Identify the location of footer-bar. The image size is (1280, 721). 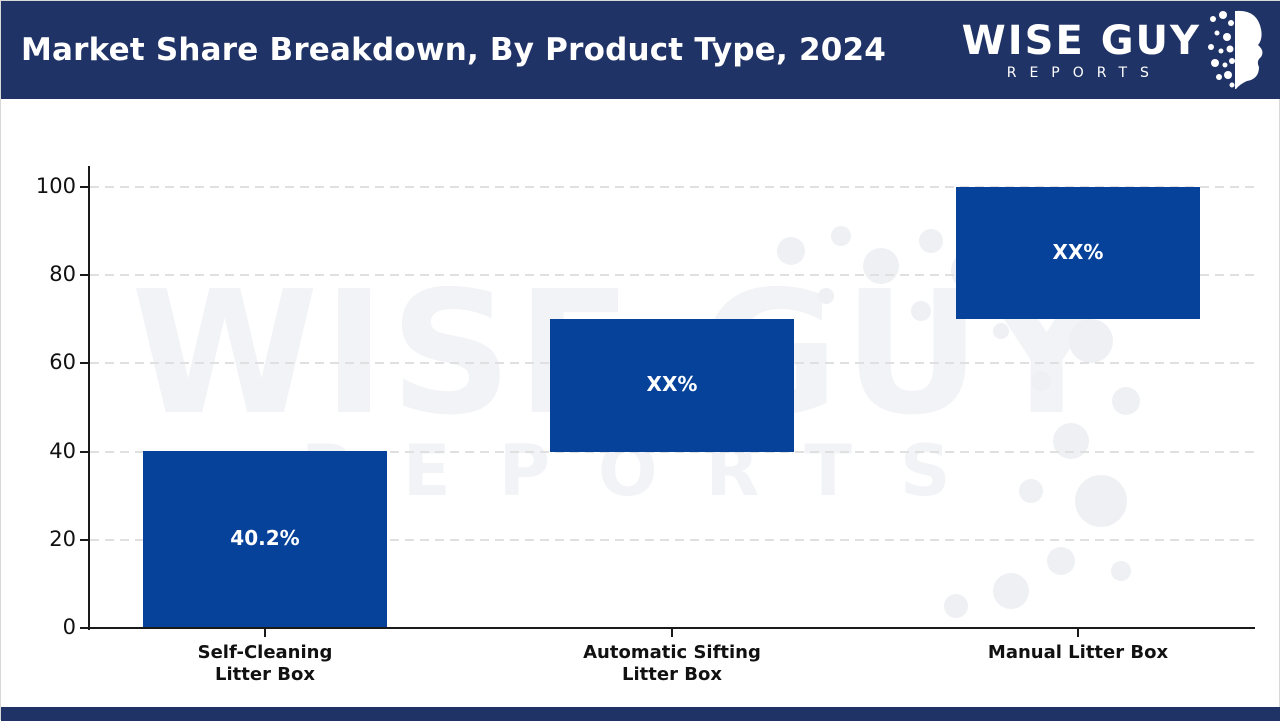
(640, 714).